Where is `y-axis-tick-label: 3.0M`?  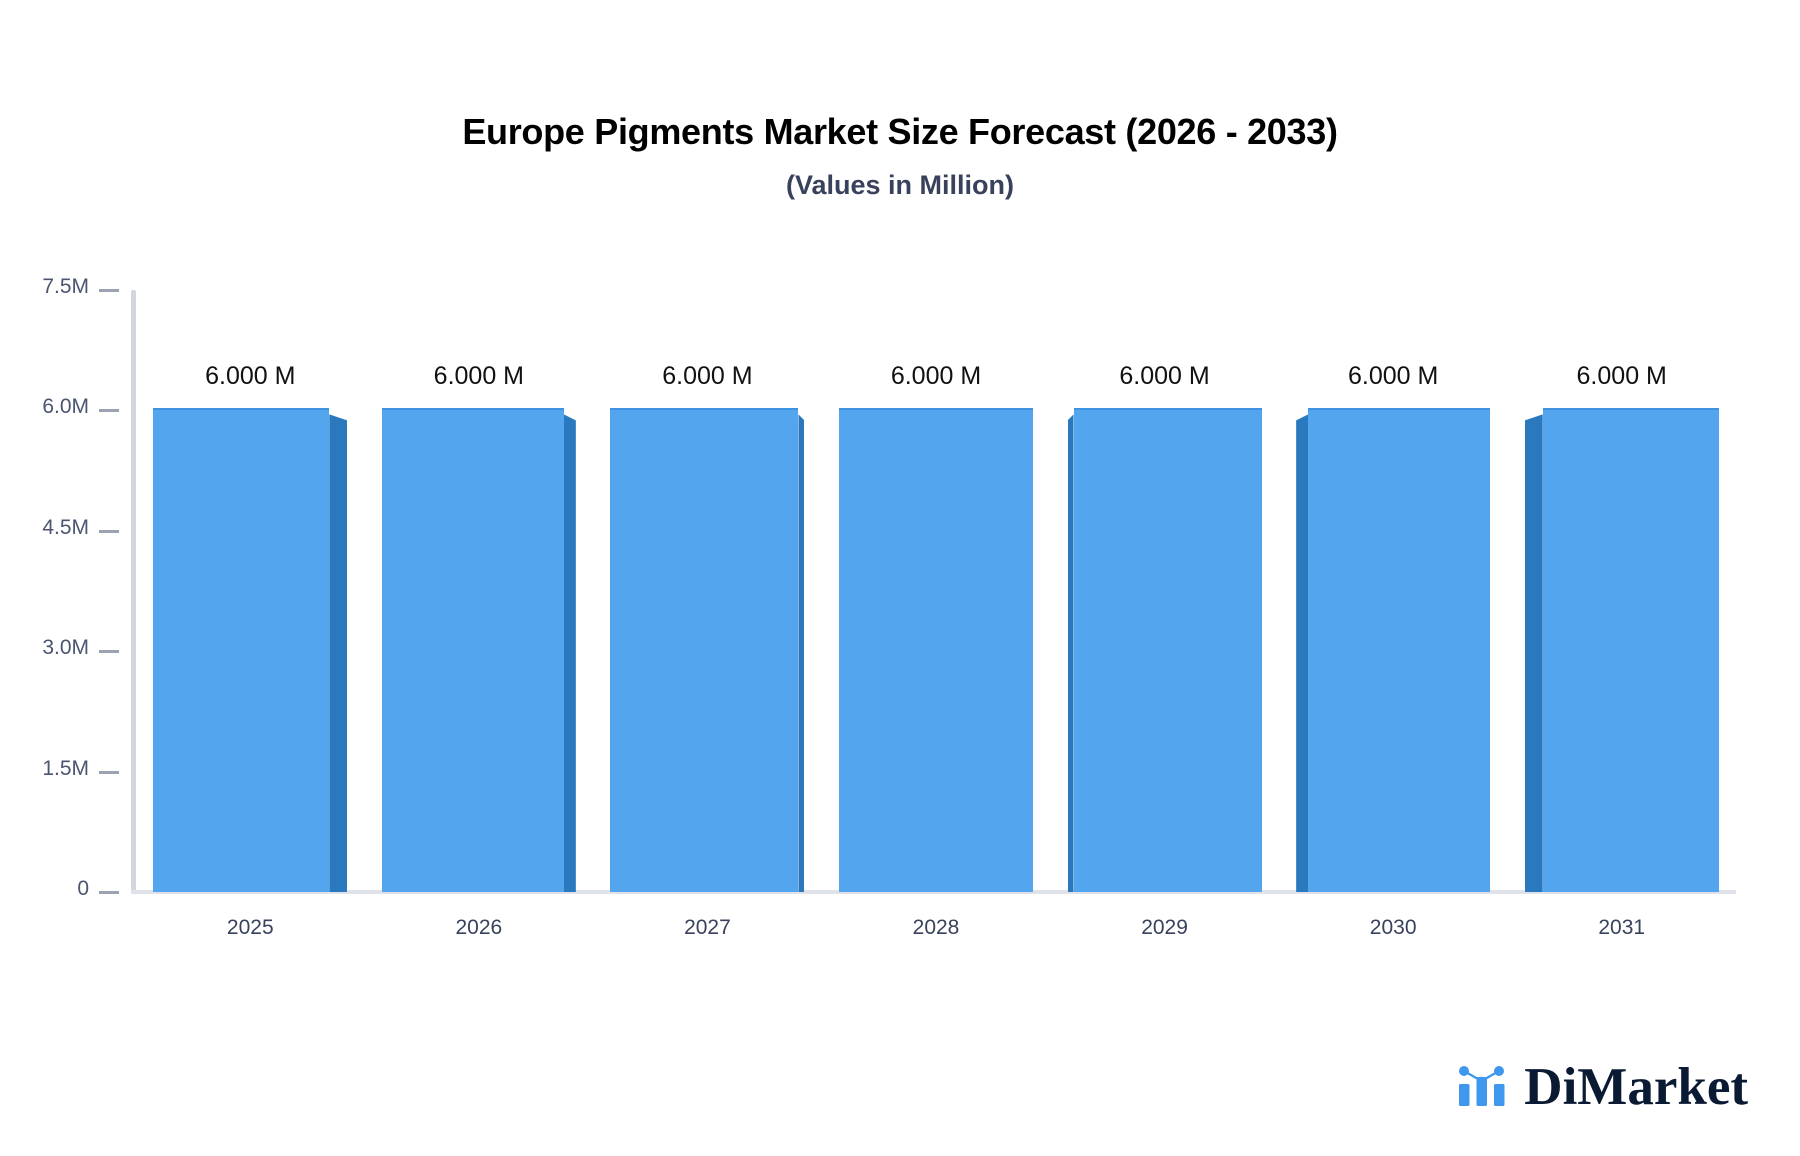
y-axis-tick-label: 3.0M is located at coordinates (65, 648).